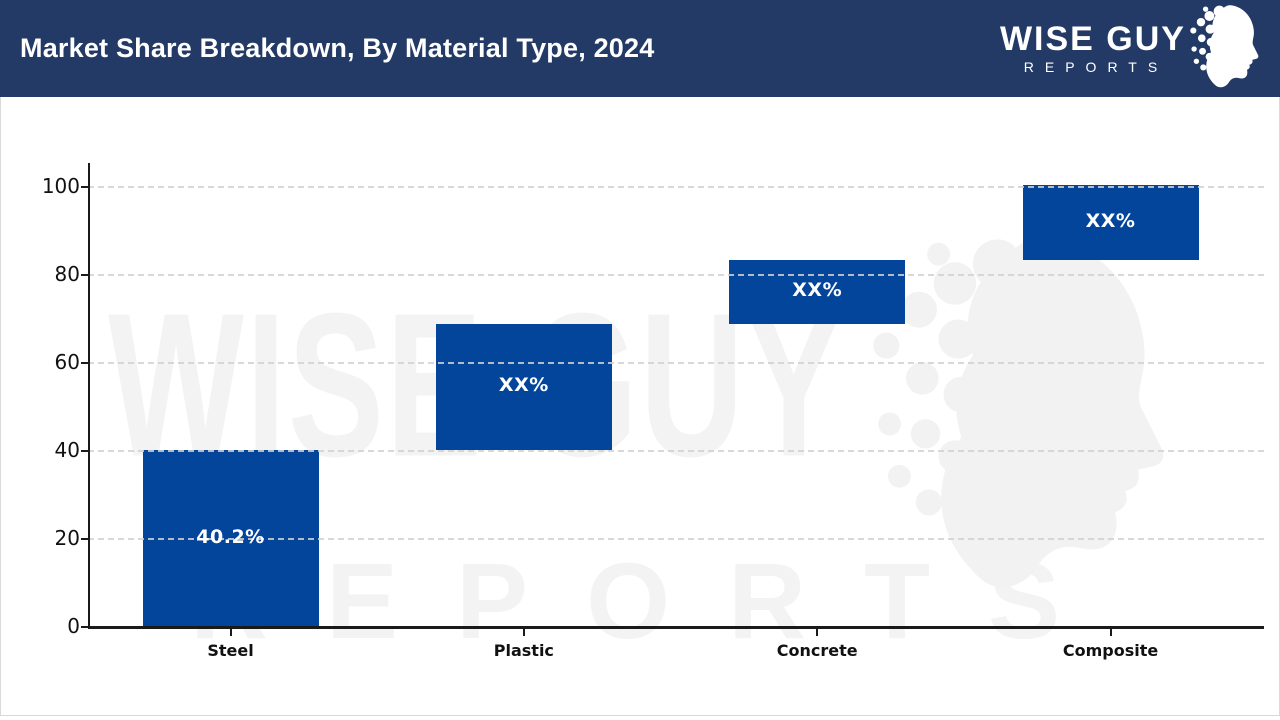  I want to click on bar-label-plastic: XX%, so click(523, 385).